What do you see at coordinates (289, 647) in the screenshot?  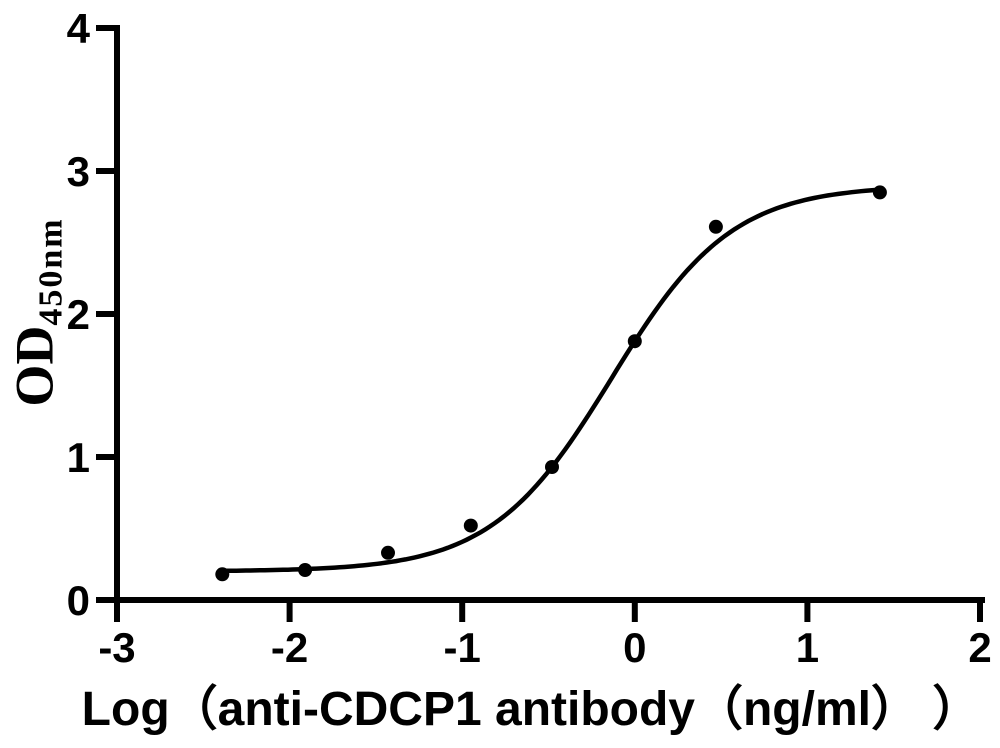 I see `x-tick-label: -2` at bounding box center [289, 647].